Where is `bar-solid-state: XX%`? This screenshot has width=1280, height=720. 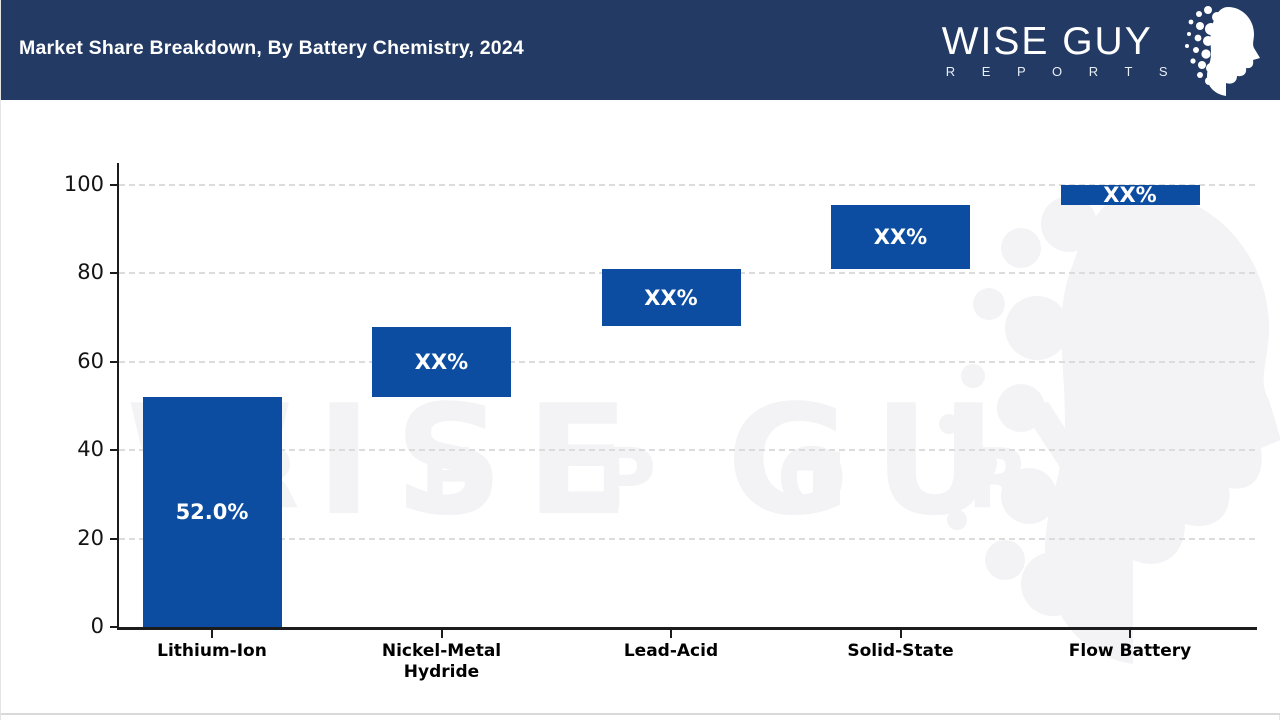 bar-solid-state: XX% is located at coordinates (900, 237).